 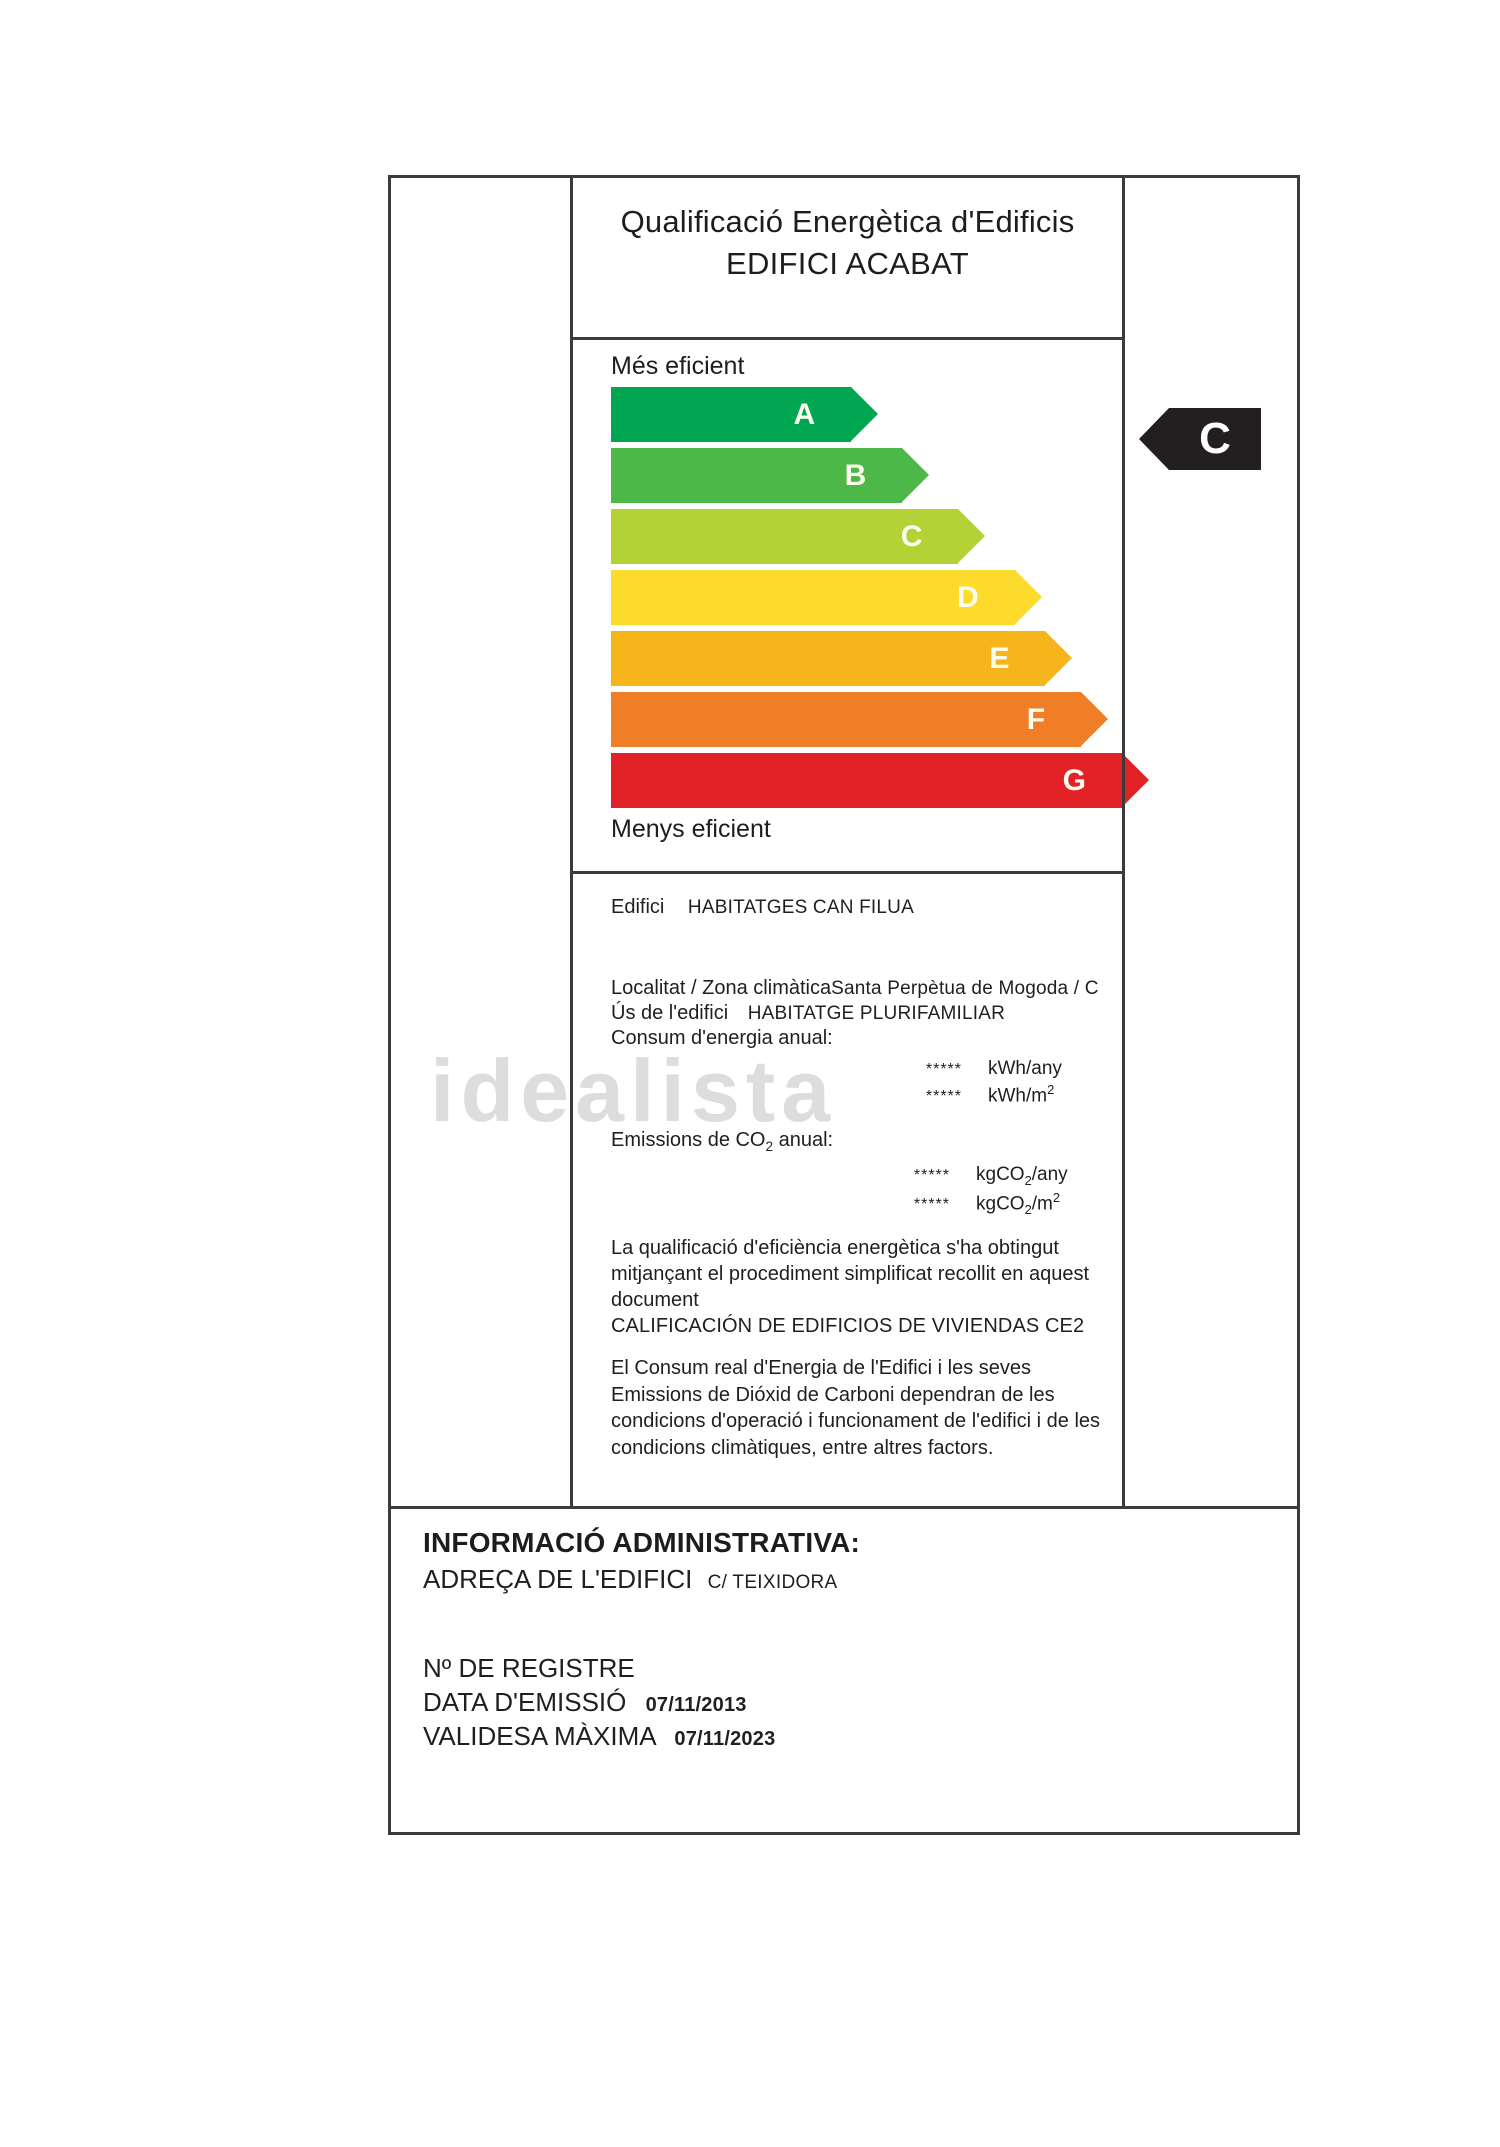 I want to click on left-margin-column, so click(x=482, y=842).